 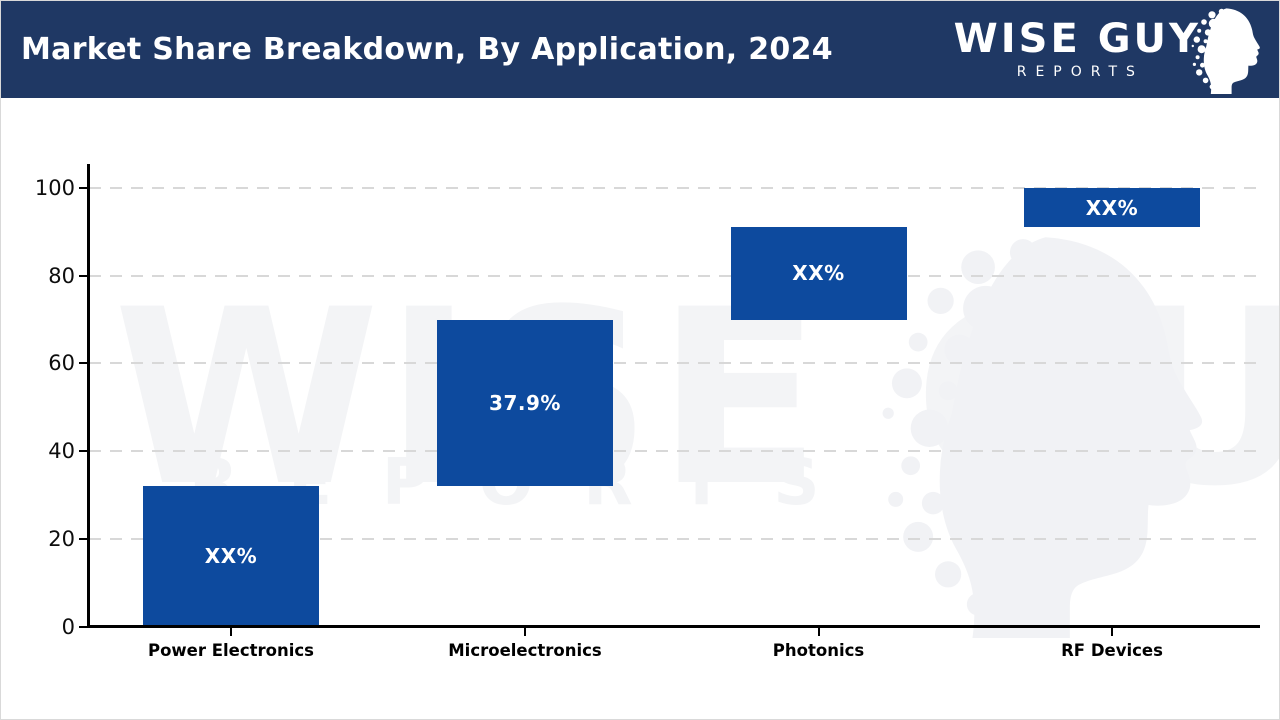 I want to click on brand-wordmark: WISE GUY REPORTS, so click(x=1077, y=49).